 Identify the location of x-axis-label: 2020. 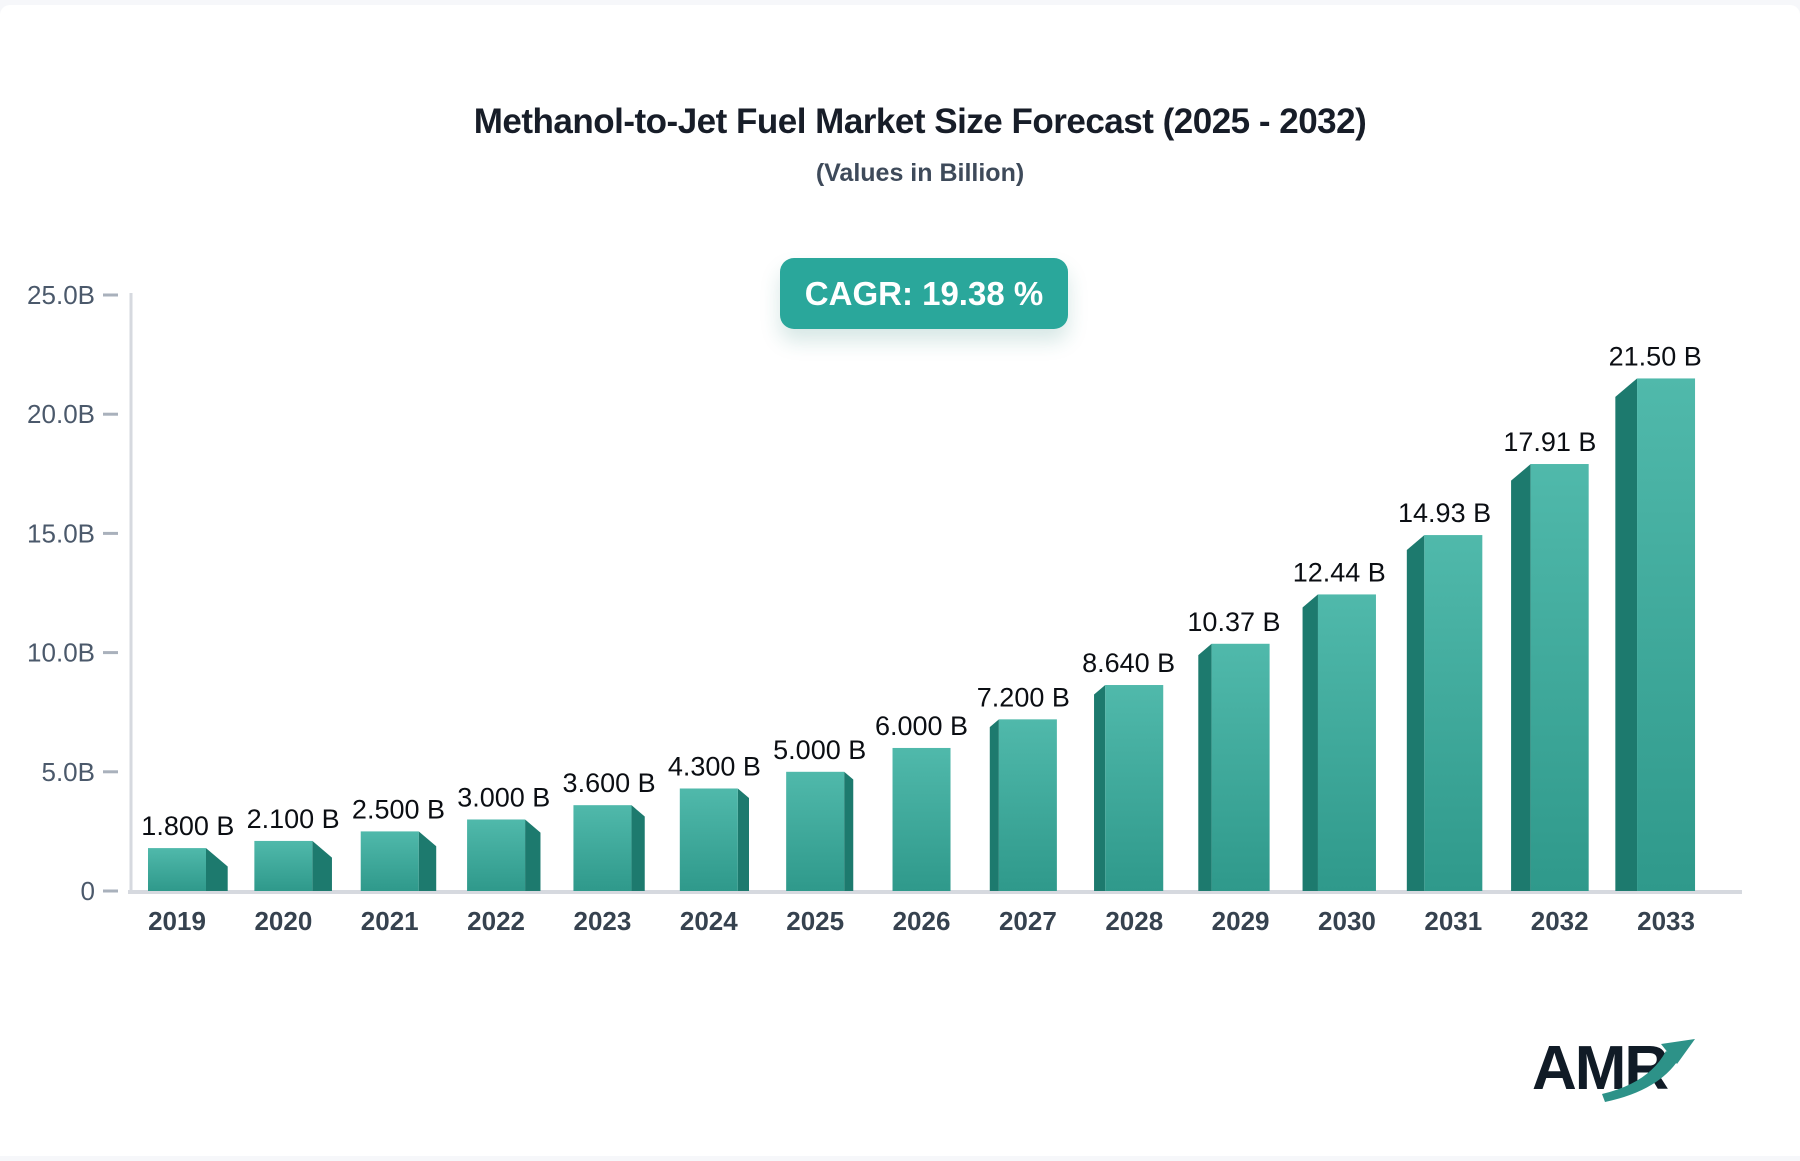
(283, 921).